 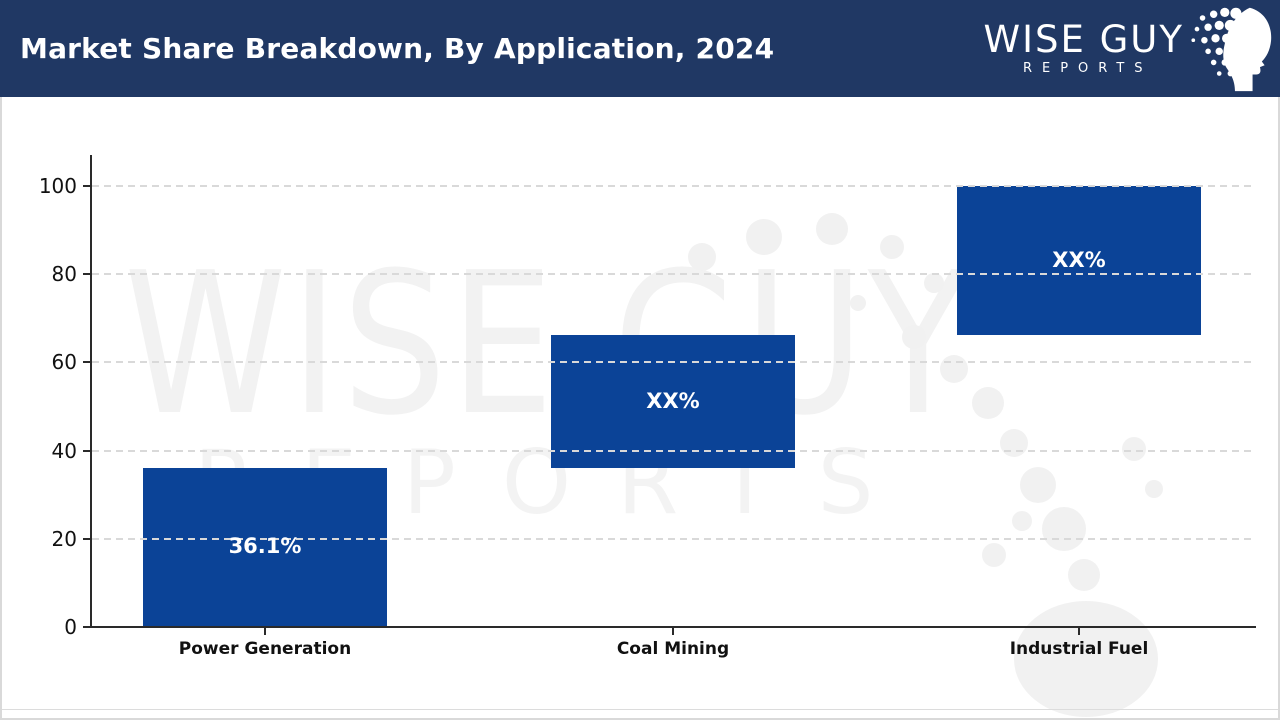 I want to click on y-tick-label-40: 40, so click(x=64, y=450).